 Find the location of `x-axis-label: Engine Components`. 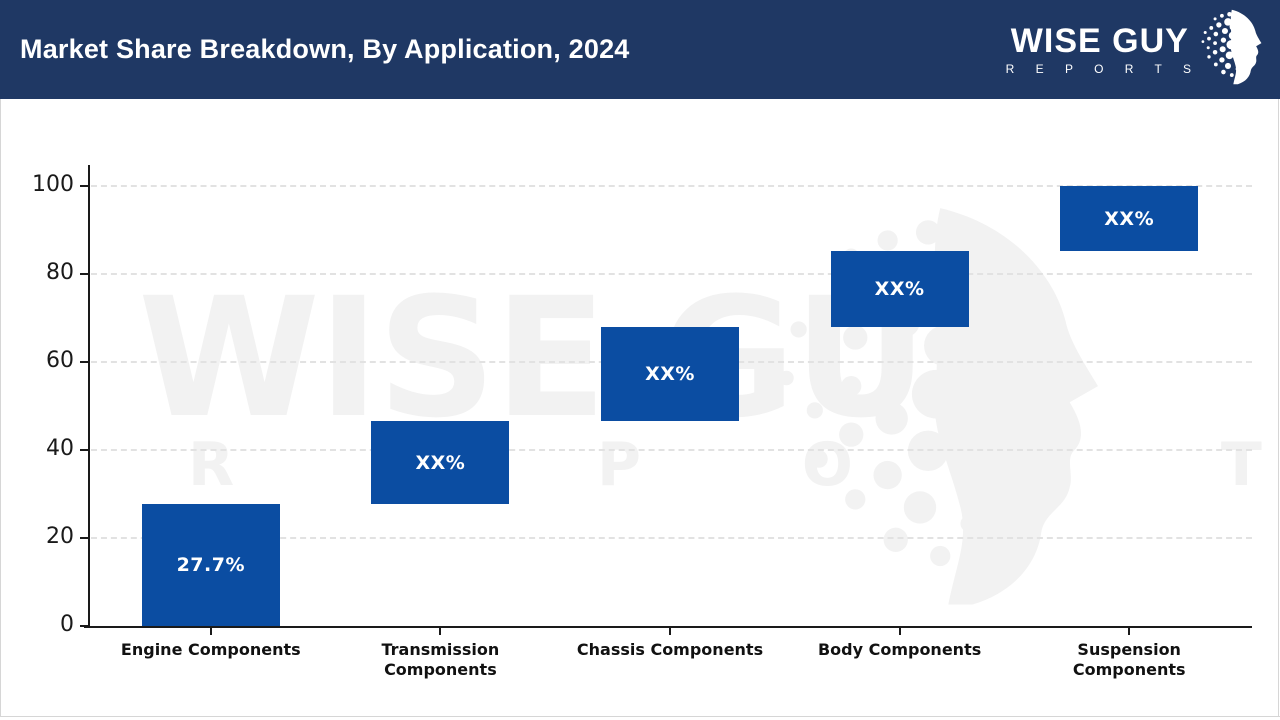

x-axis-label: Engine Components is located at coordinates (210, 649).